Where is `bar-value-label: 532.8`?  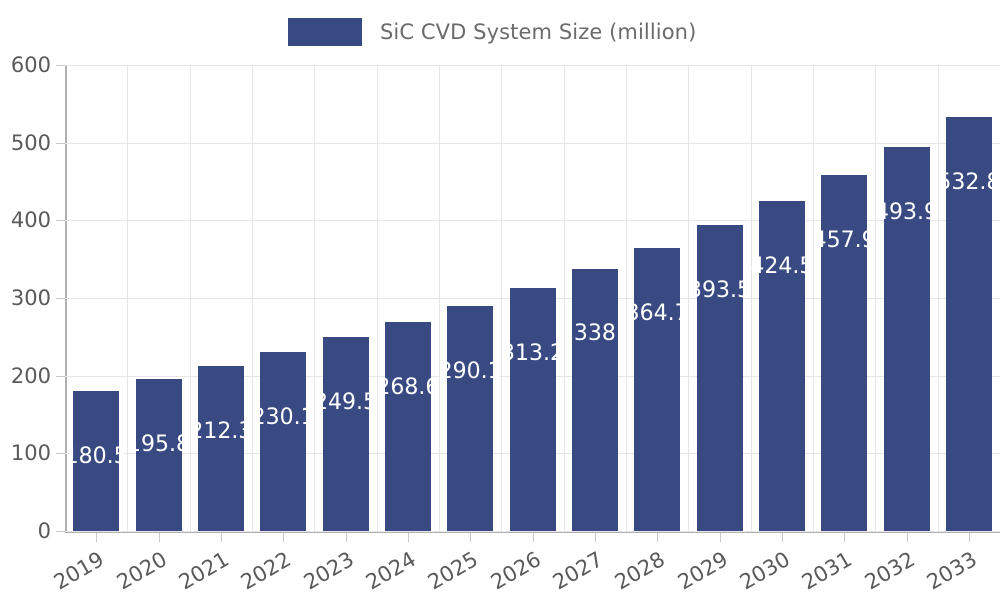
bar-value-label: 532.8 is located at coordinates (968, 183).